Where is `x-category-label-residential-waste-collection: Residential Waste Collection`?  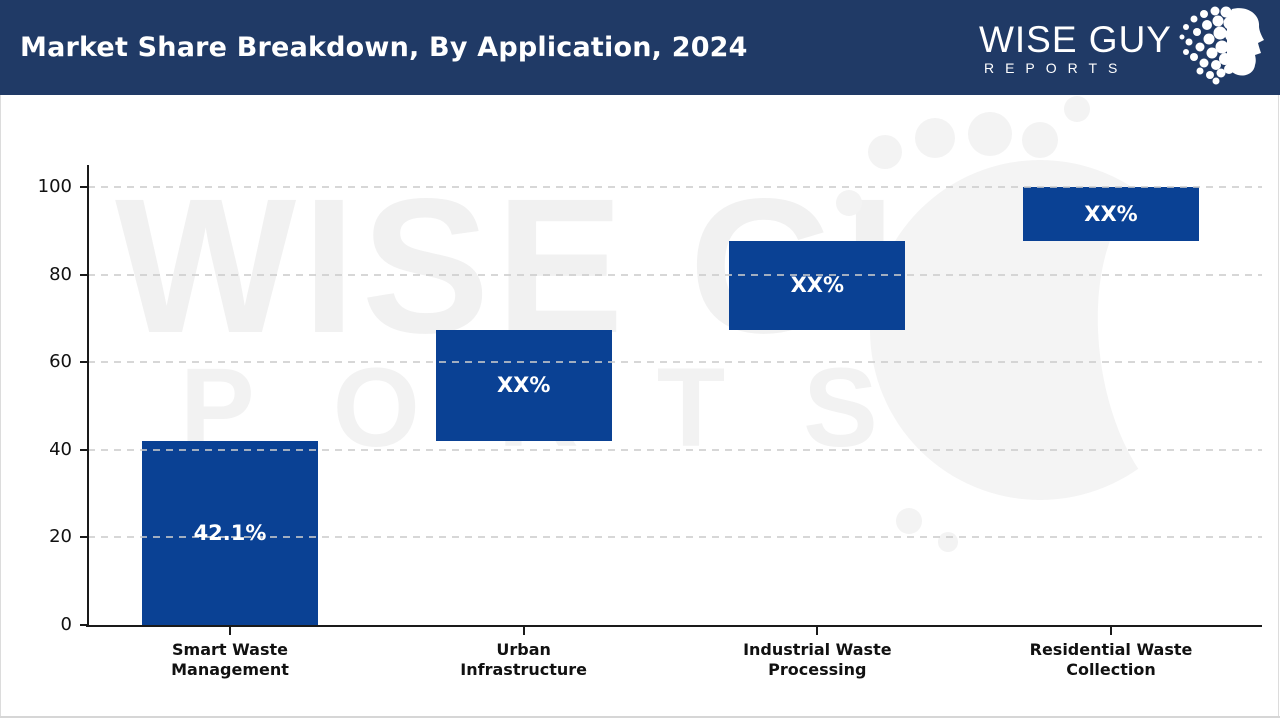 x-category-label-residential-waste-collection: Residential Waste Collection is located at coordinates (1111, 660).